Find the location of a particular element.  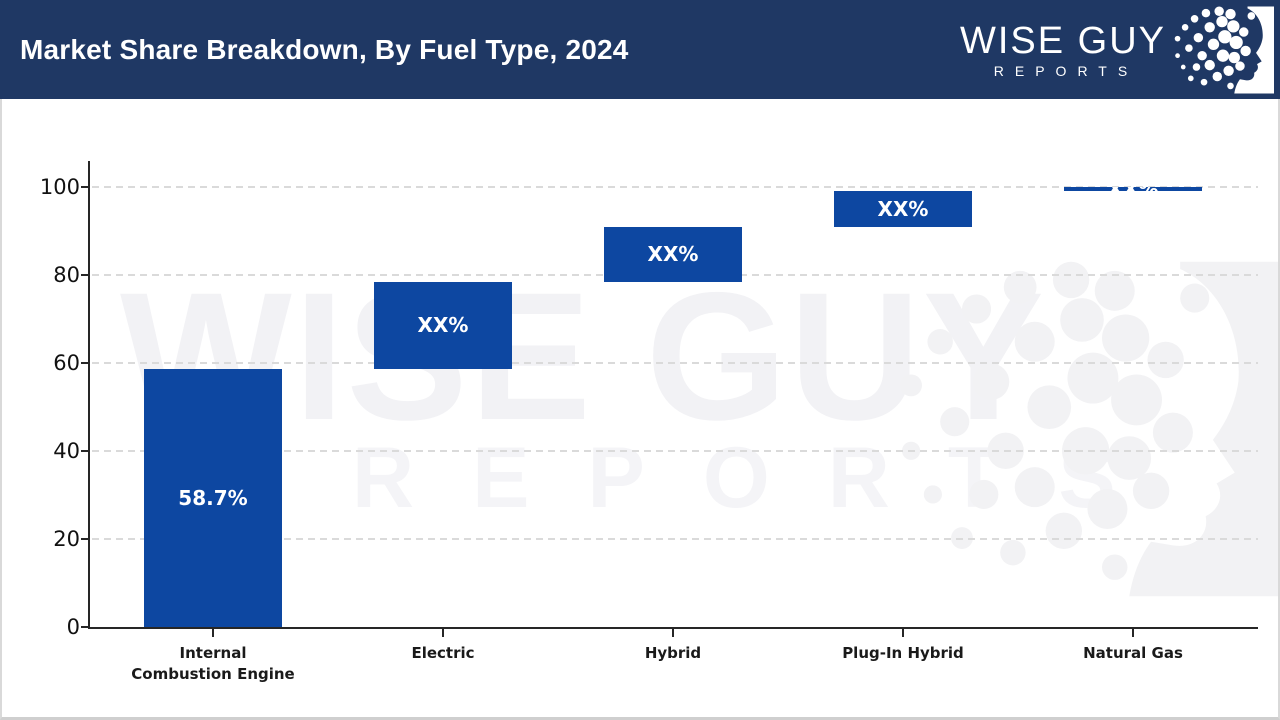

y-axis is located at coordinates (89, 395).